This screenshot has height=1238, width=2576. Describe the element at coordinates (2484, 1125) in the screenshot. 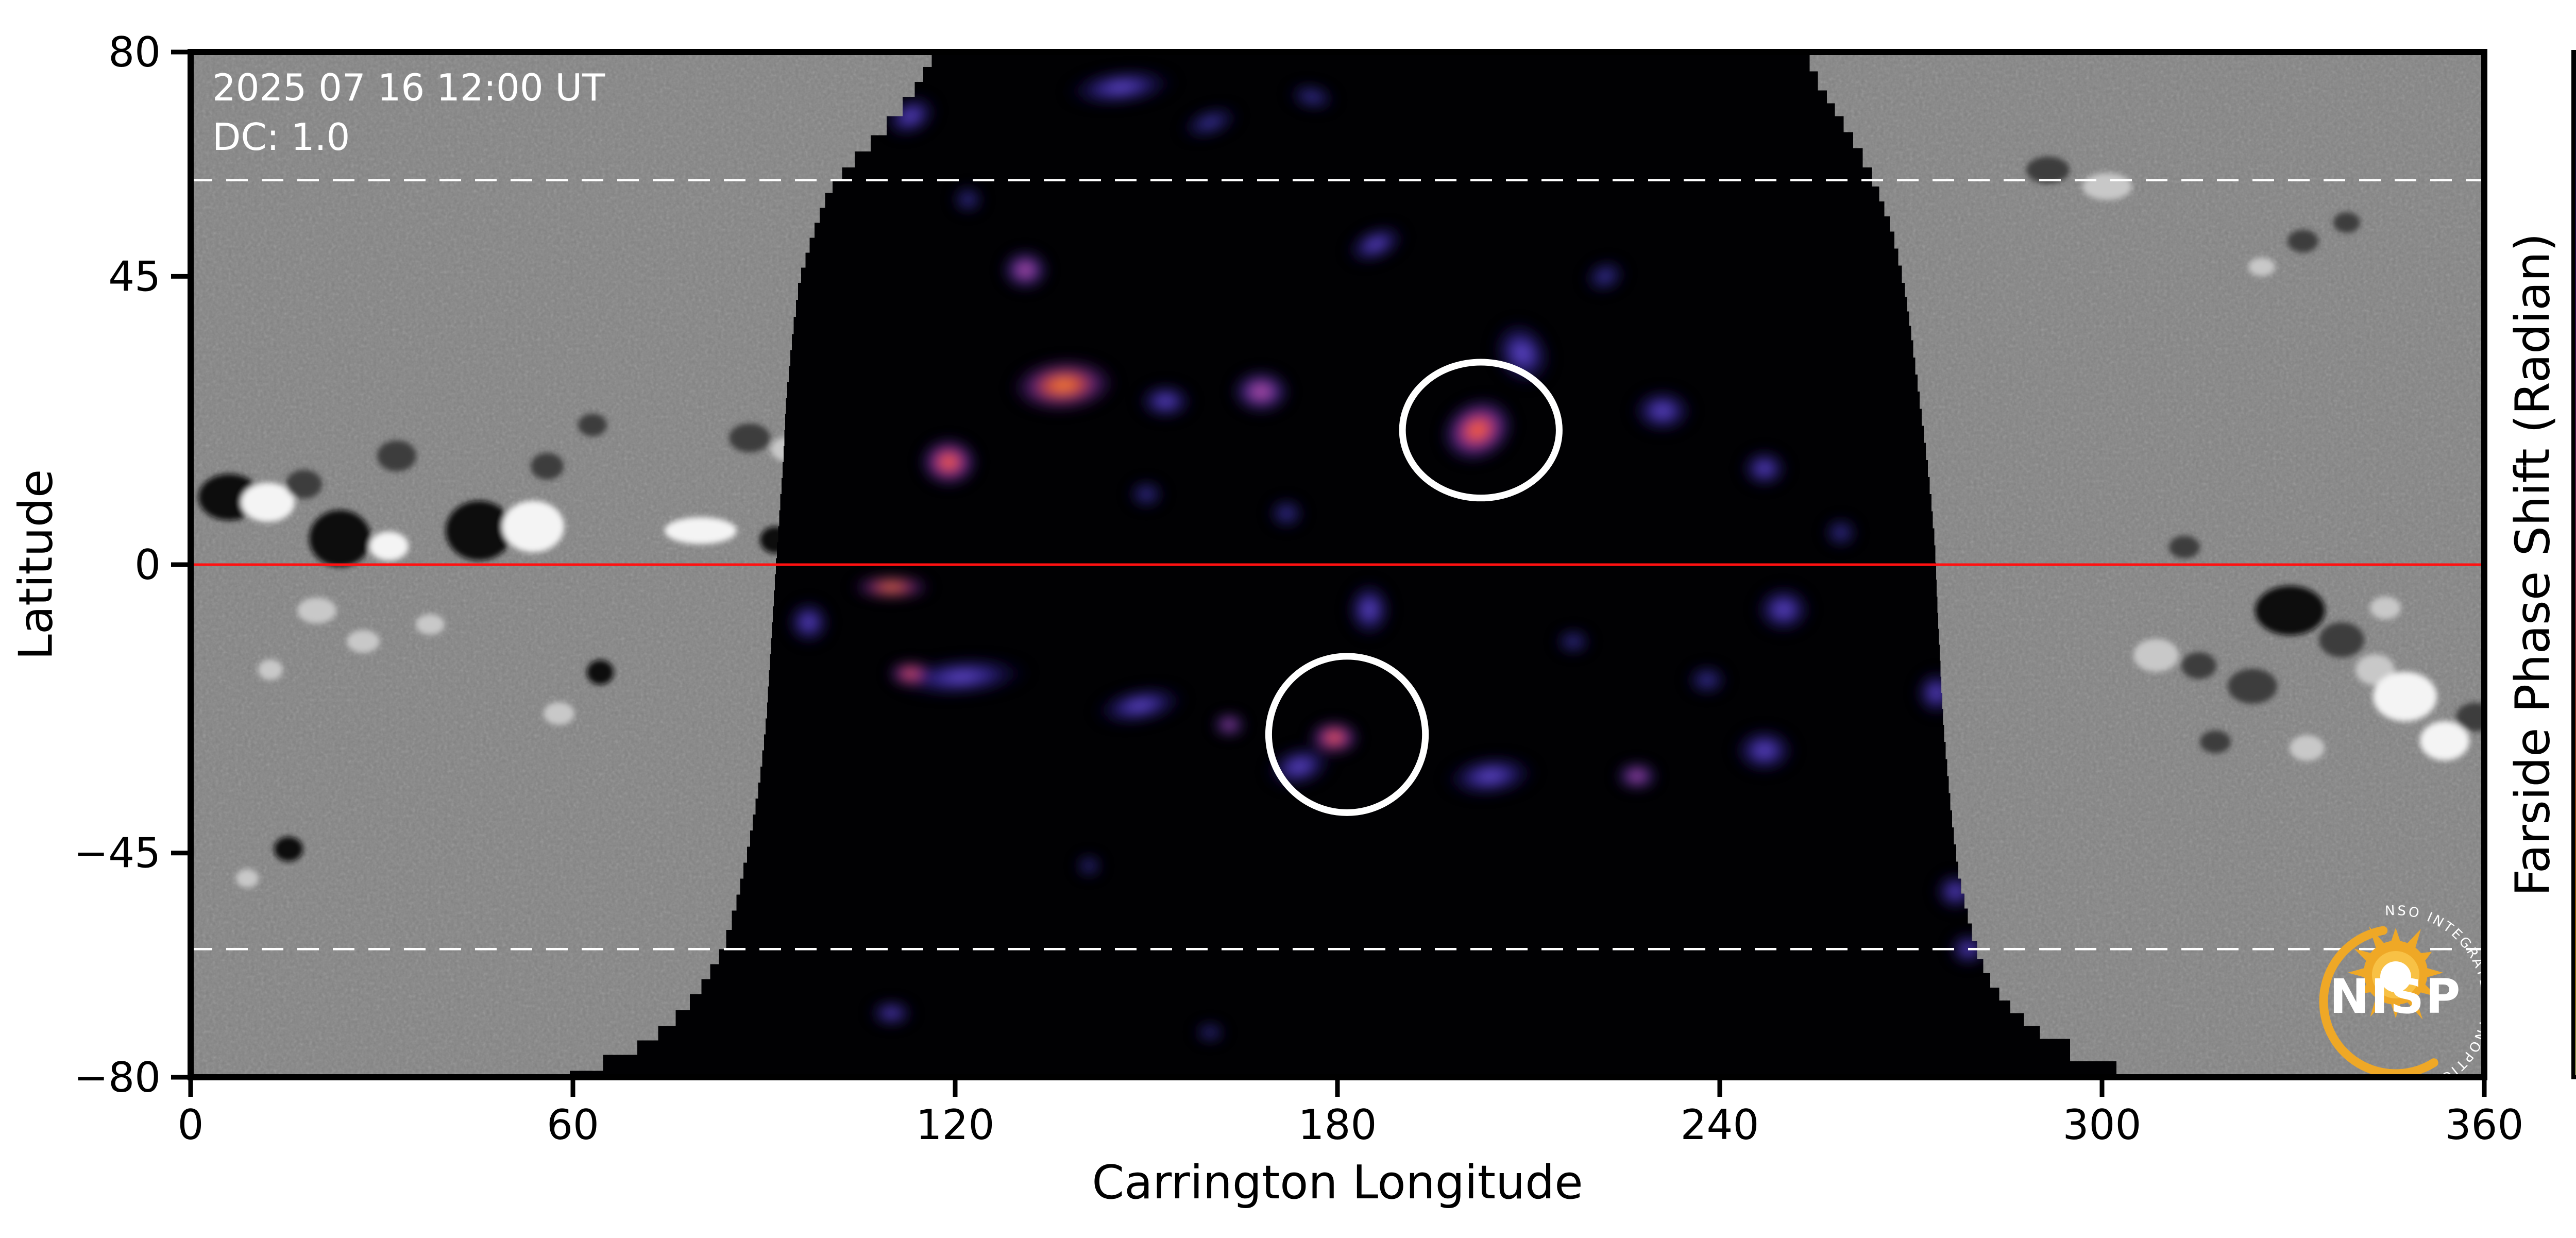

I see `x-tick-label: 360` at that location.